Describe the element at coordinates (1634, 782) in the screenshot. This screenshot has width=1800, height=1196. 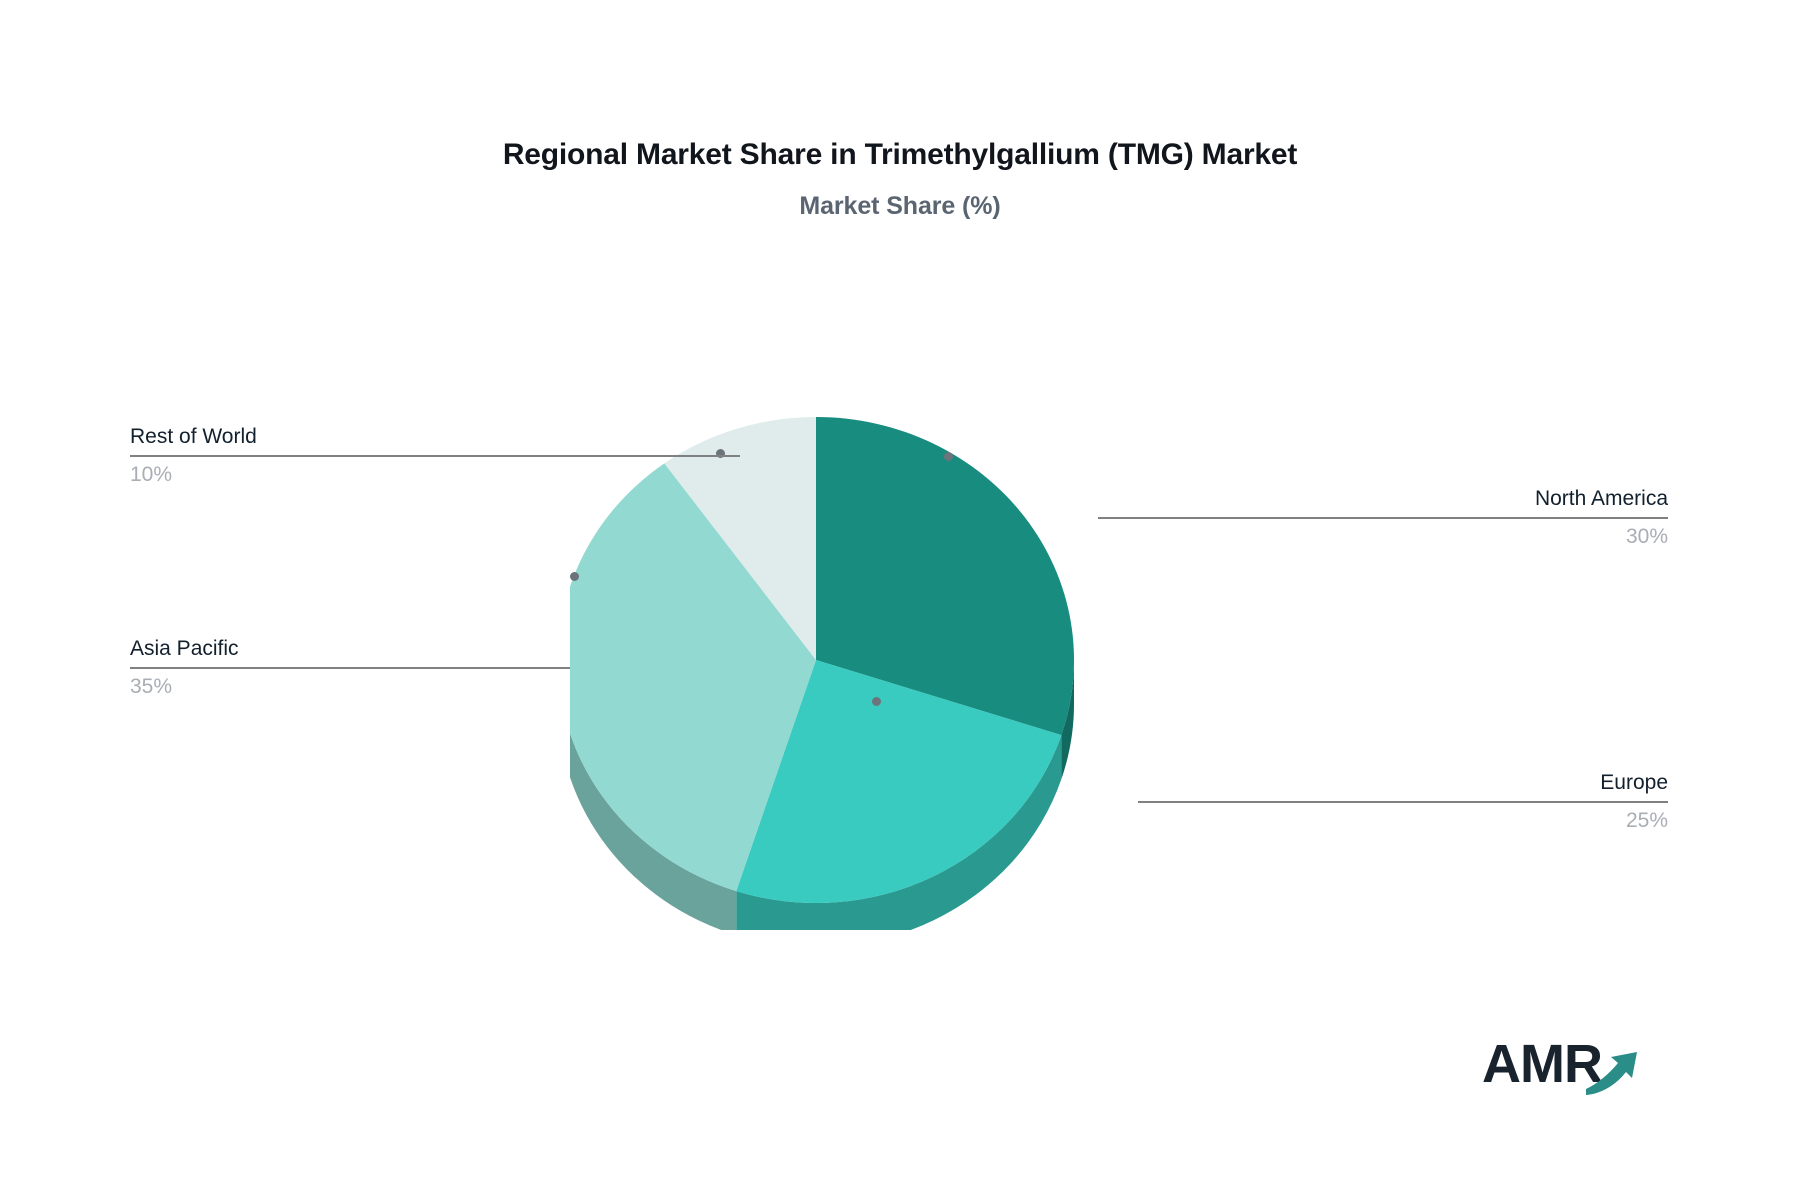
I see `callout-label-europe: Europe` at that location.